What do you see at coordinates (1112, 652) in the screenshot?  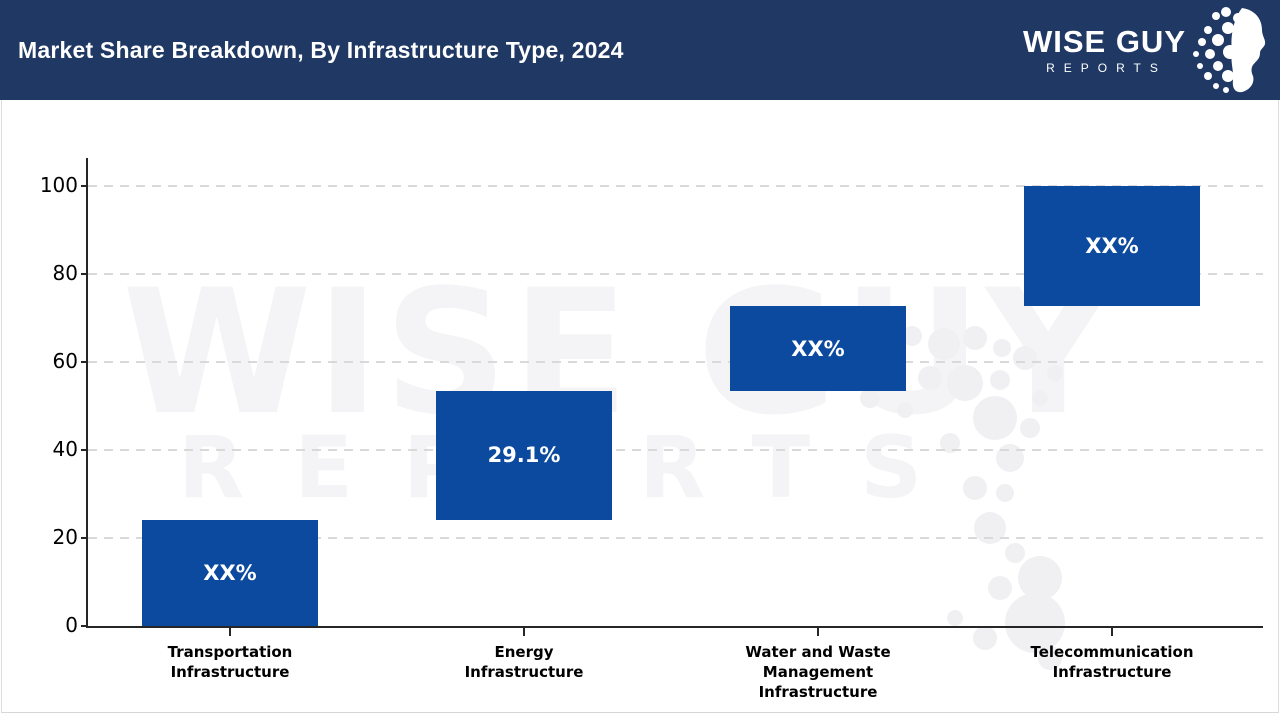 I see `category-label-line: Telecommunication` at bounding box center [1112, 652].